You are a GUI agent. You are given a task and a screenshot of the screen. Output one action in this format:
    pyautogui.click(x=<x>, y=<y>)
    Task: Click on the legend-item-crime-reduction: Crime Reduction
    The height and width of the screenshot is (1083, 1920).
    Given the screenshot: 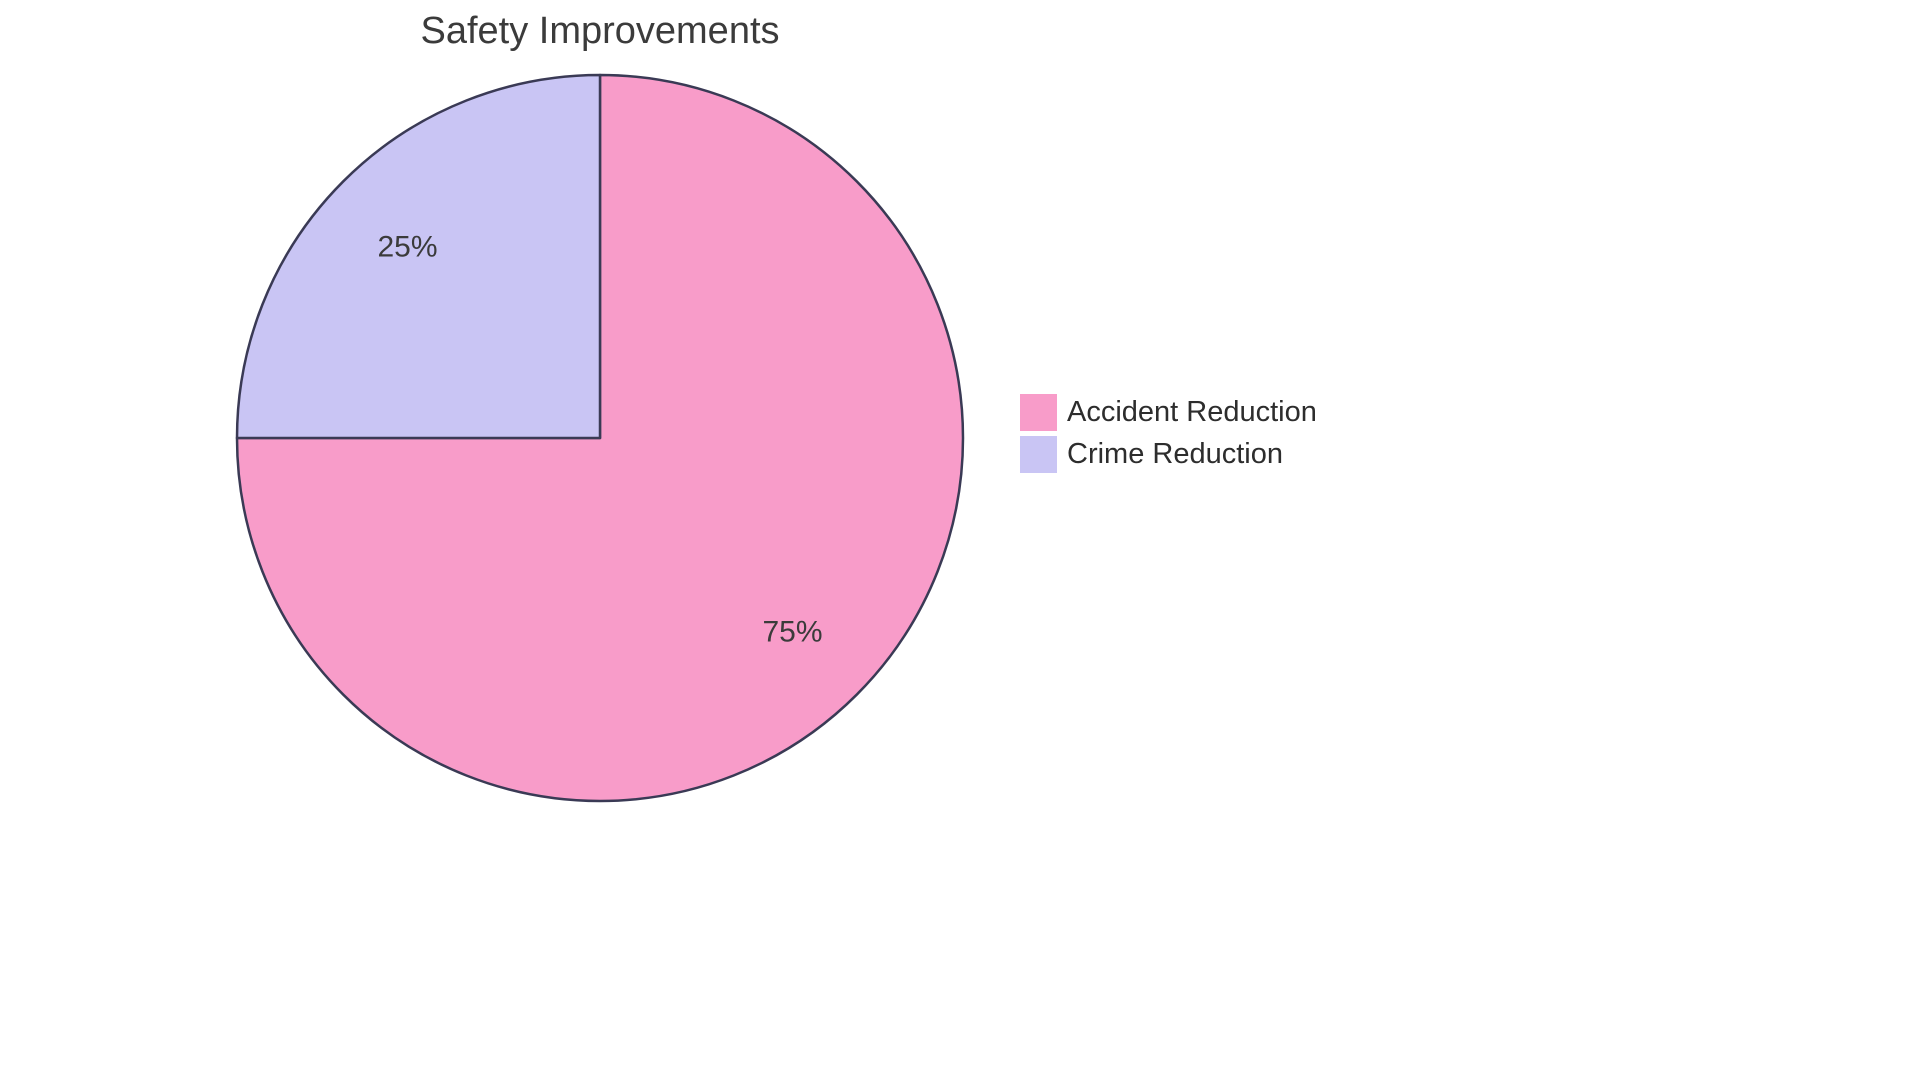 What is the action you would take?
    pyautogui.click(x=1168, y=454)
    